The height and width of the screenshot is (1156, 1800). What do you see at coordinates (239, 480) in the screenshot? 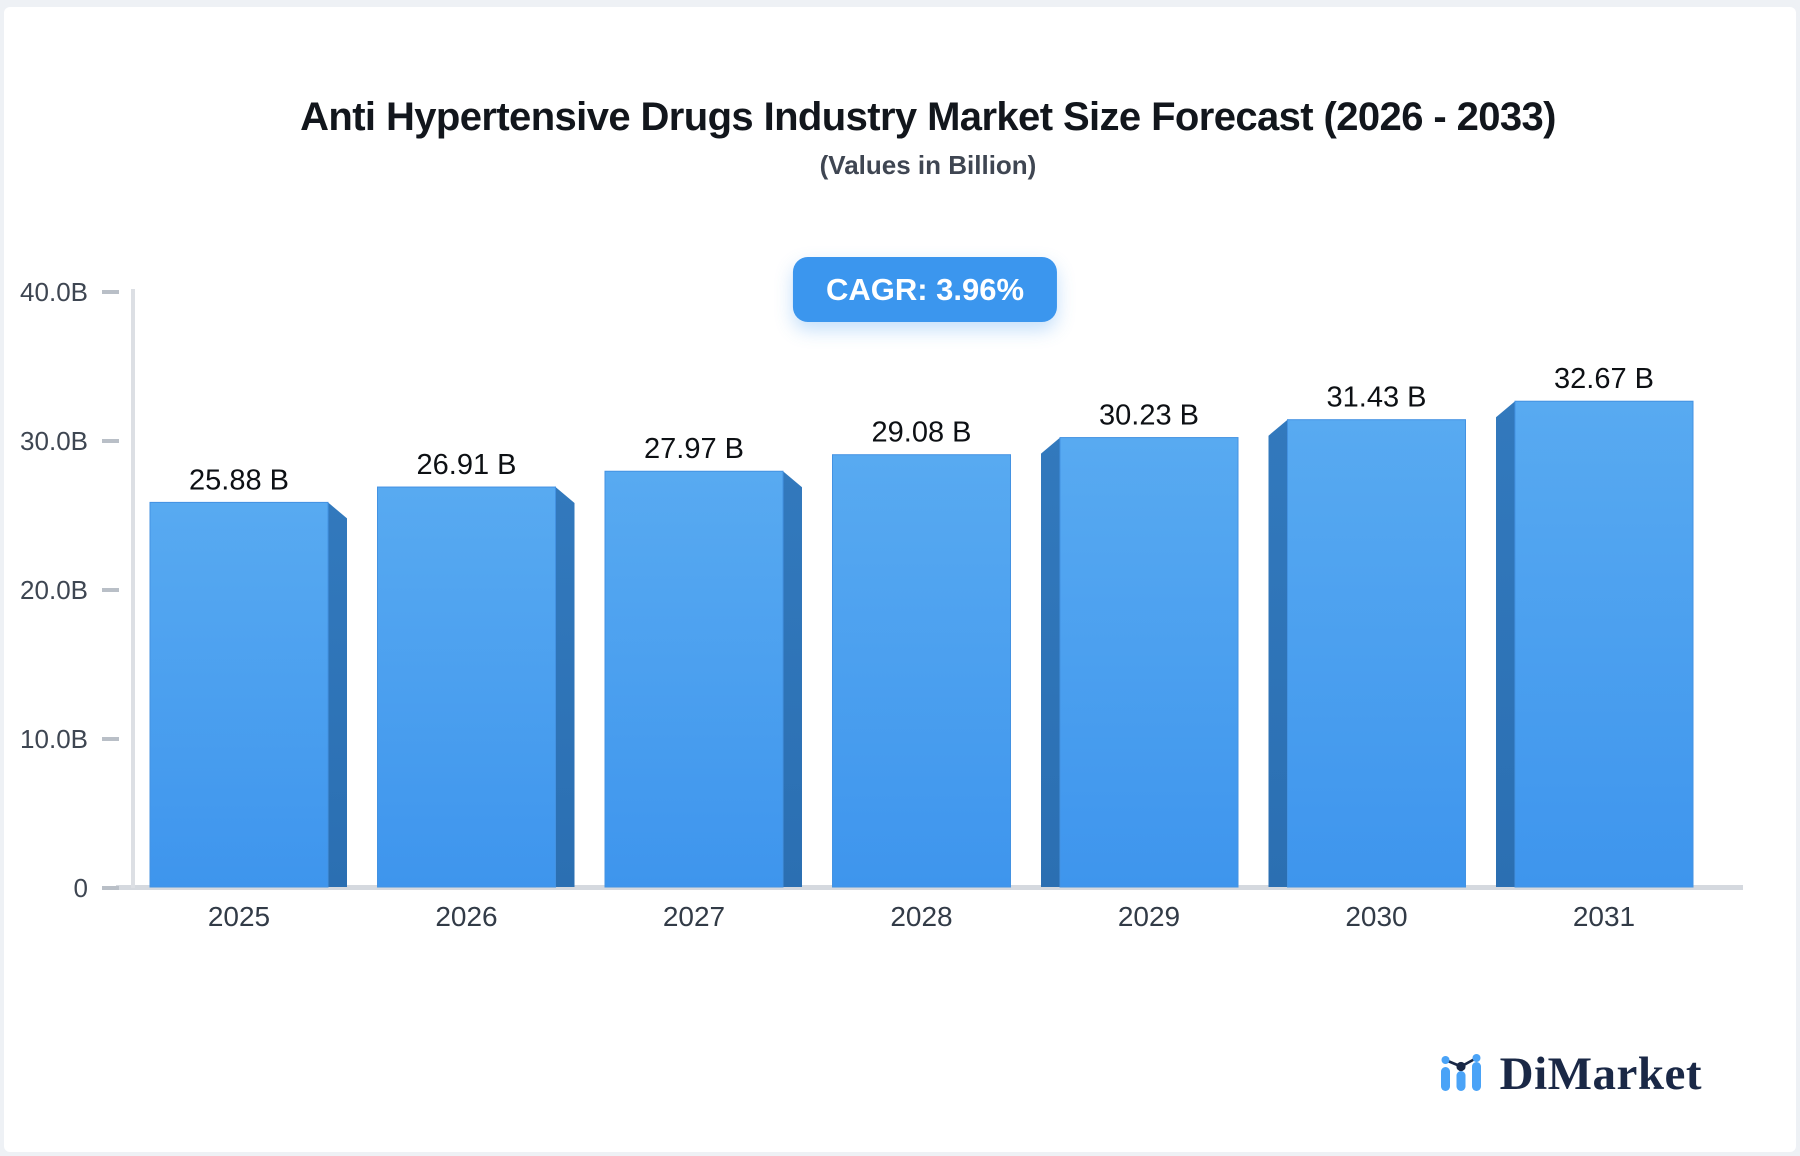
I see `bar-value-label: 25.88 B` at bounding box center [239, 480].